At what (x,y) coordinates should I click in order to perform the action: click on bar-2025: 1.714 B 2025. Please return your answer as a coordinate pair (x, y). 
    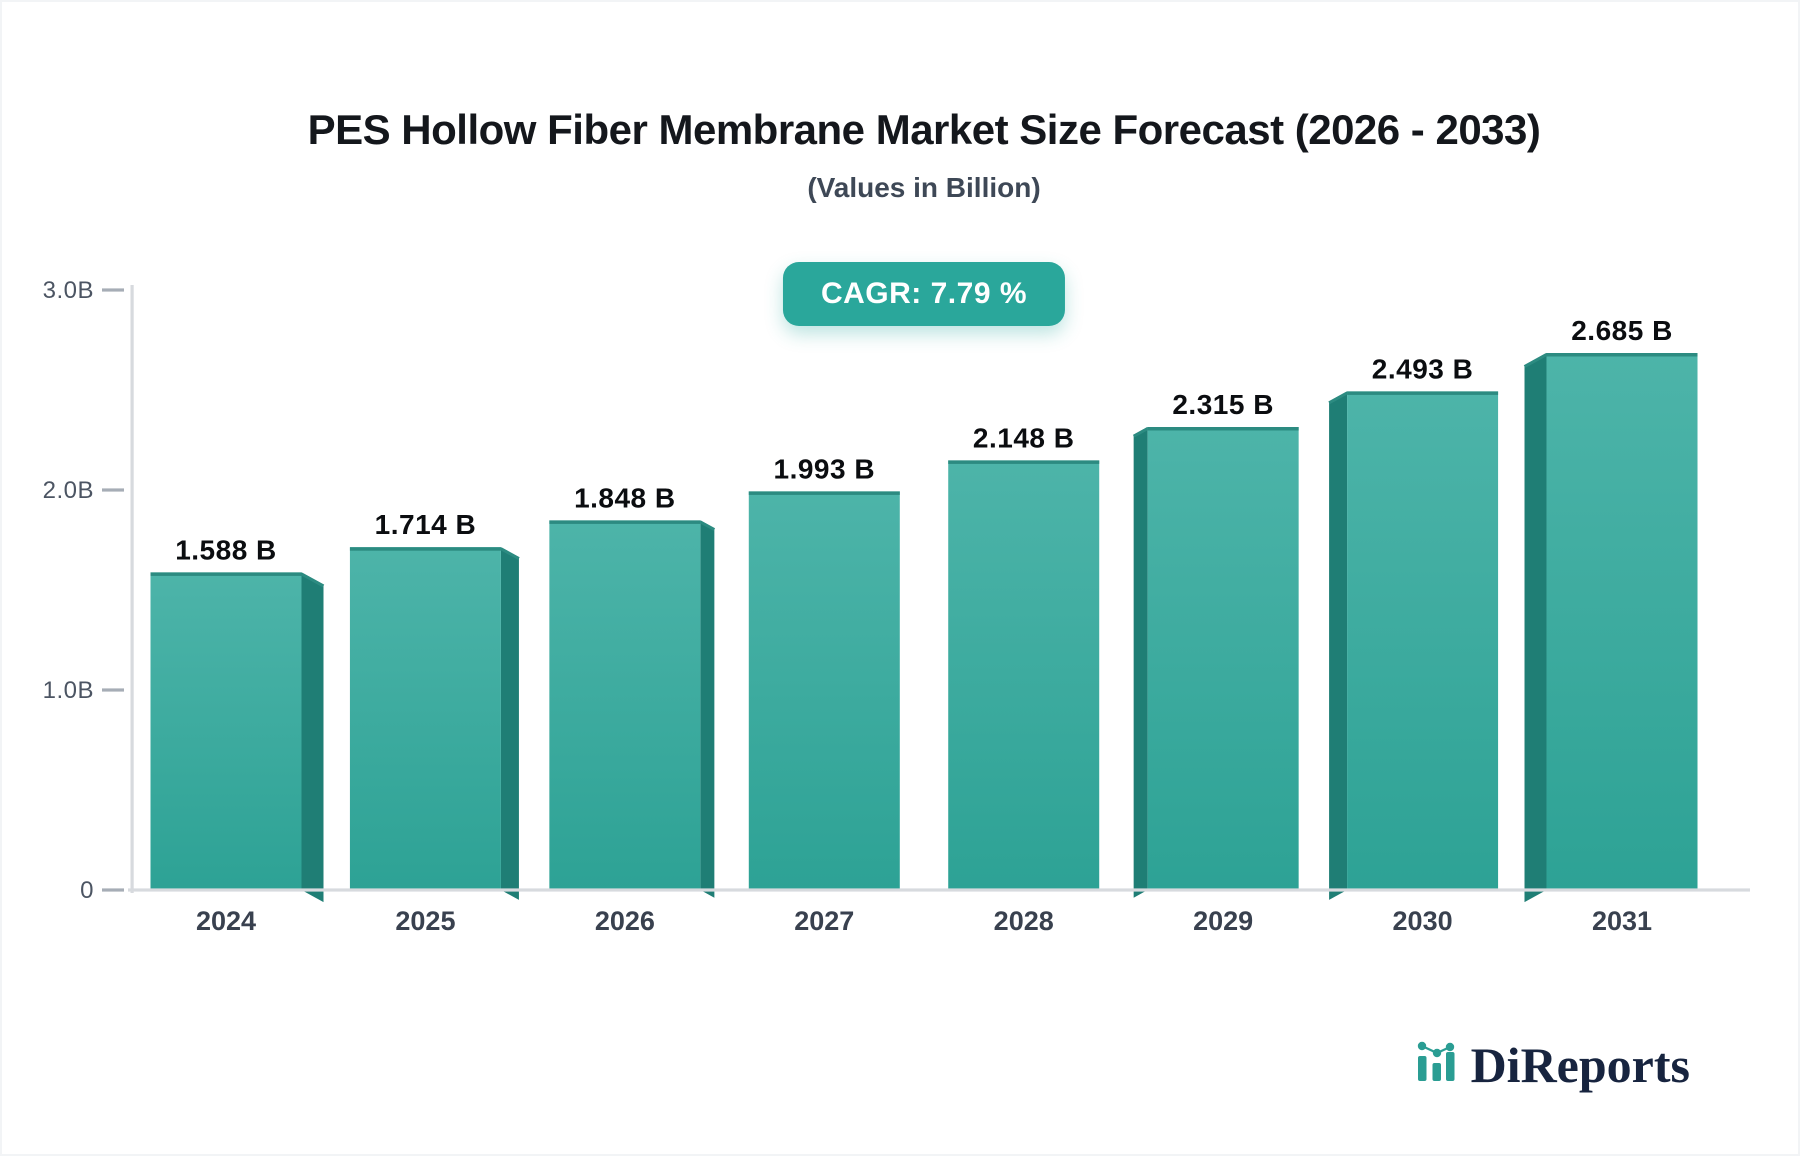
    Looking at the image, I should click on (434, 722).